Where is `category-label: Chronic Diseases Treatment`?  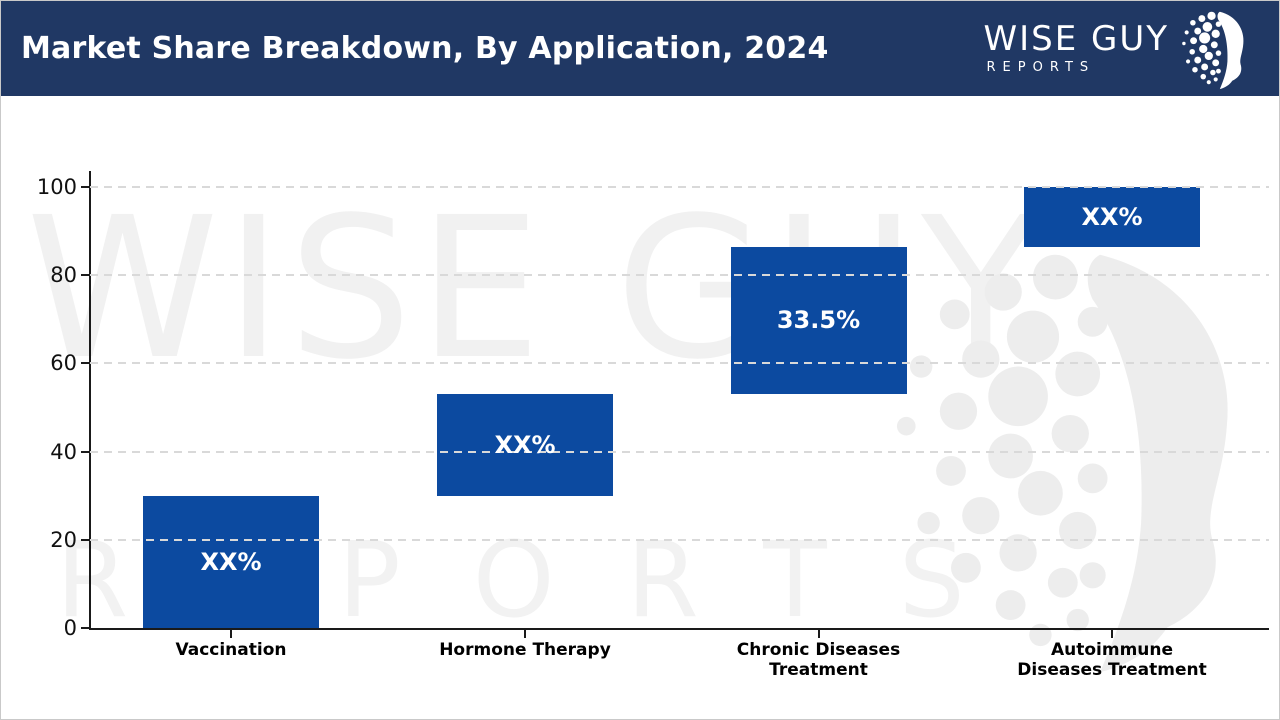
category-label: Chronic Diseases Treatment is located at coordinates (819, 660).